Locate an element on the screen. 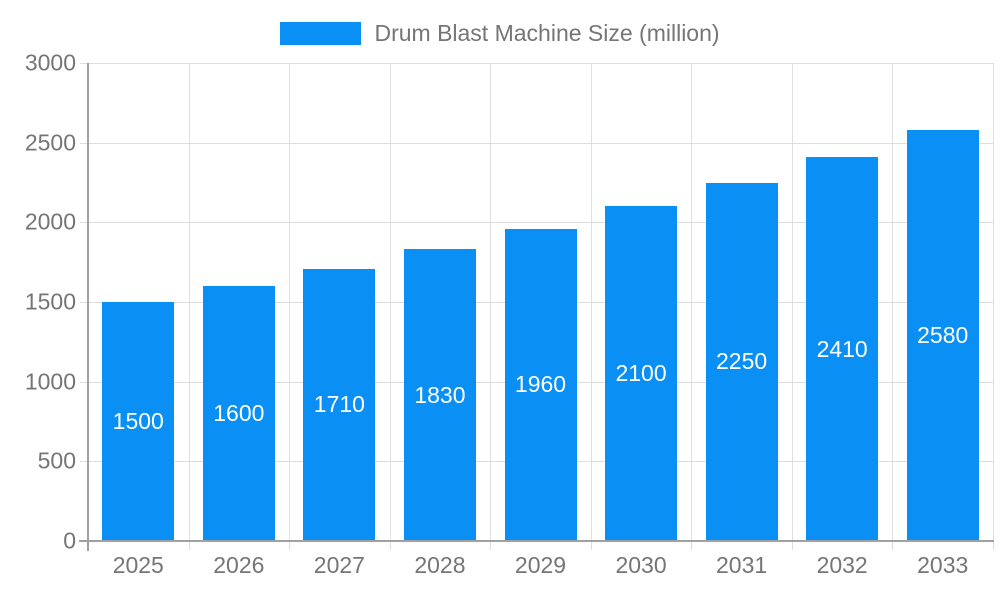  bar-value-label: 2250 is located at coordinates (742, 361).